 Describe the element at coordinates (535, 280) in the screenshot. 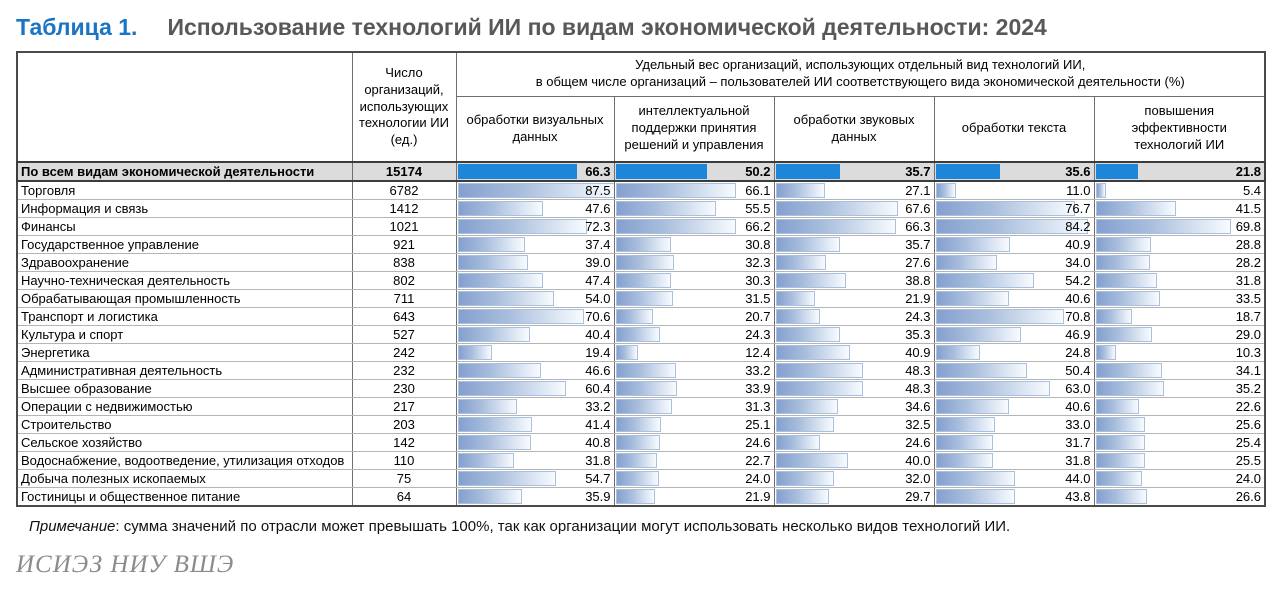

I see `value-cell: 47.4` at that location.